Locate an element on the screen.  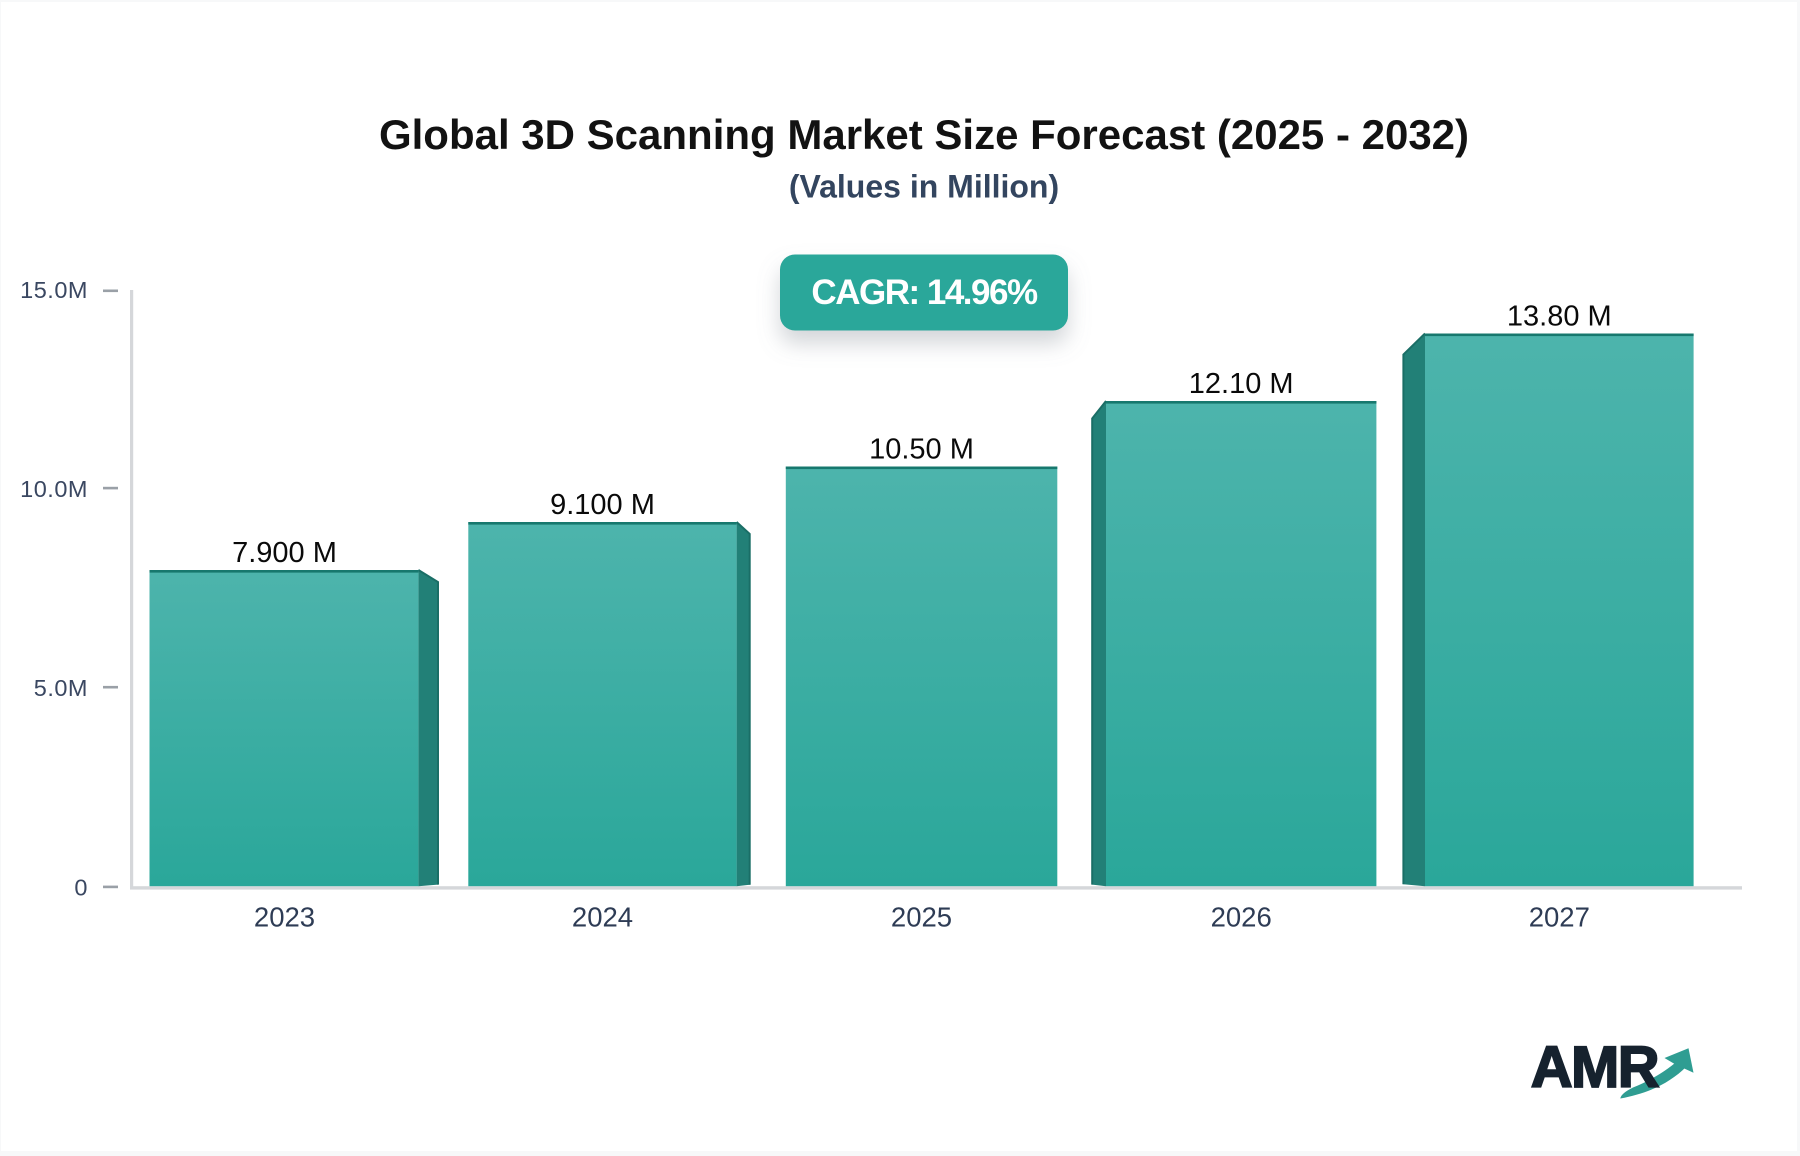
svg-text: AMR is located at coordinates (1595, 1067).